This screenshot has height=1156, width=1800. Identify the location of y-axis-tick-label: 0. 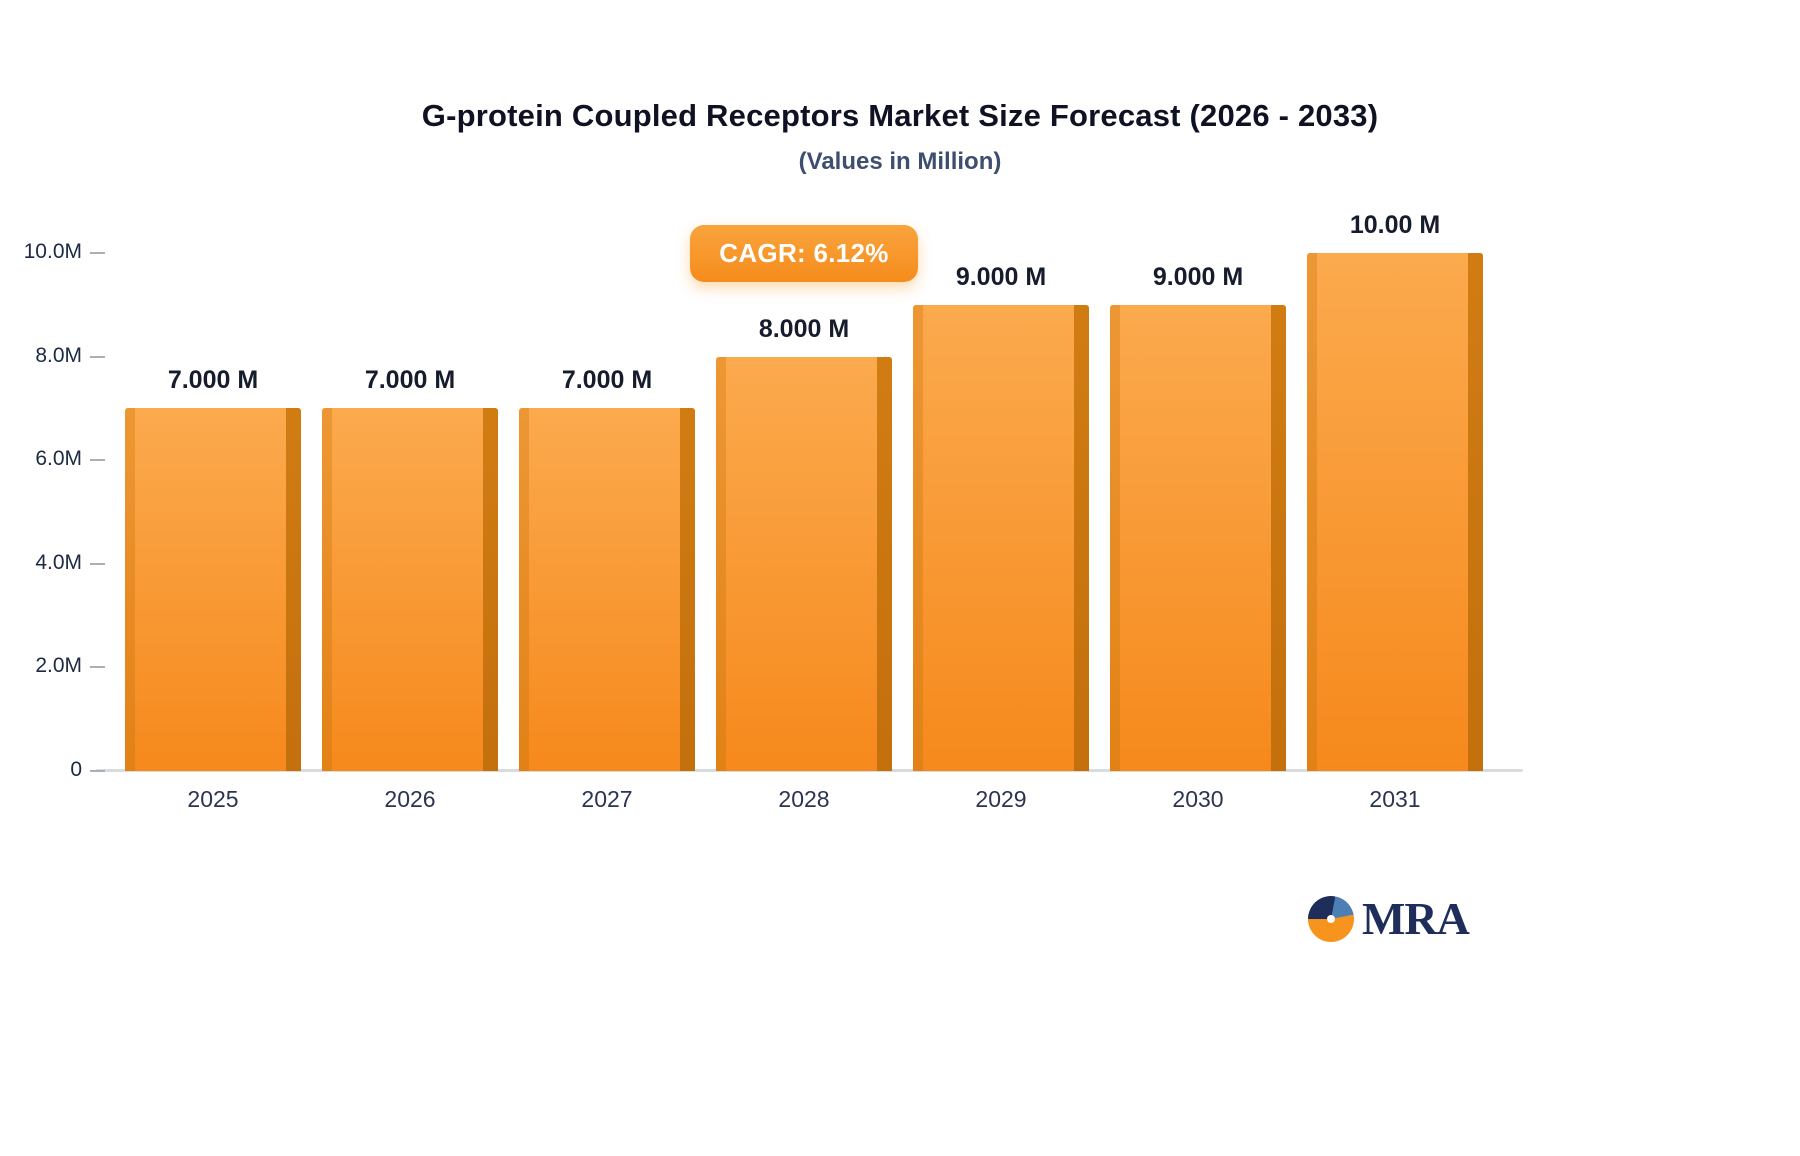
(76, 769).